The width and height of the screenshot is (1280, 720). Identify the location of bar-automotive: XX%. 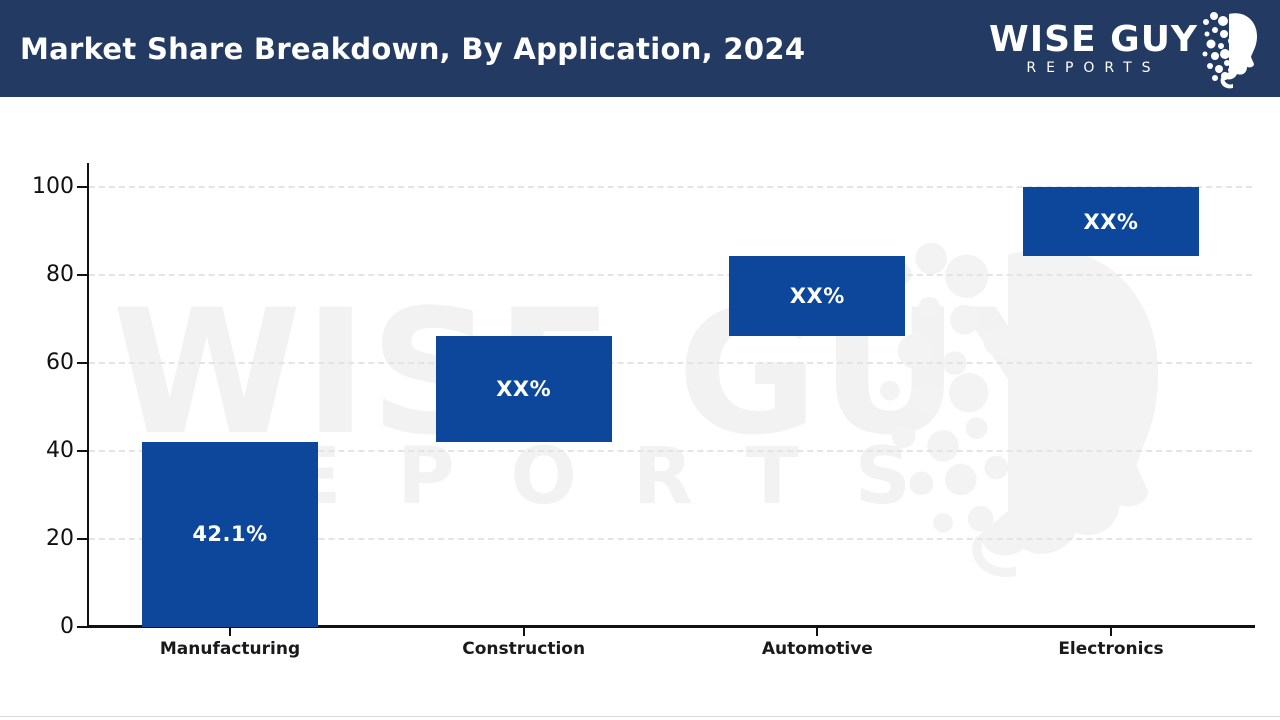
(817, 296).